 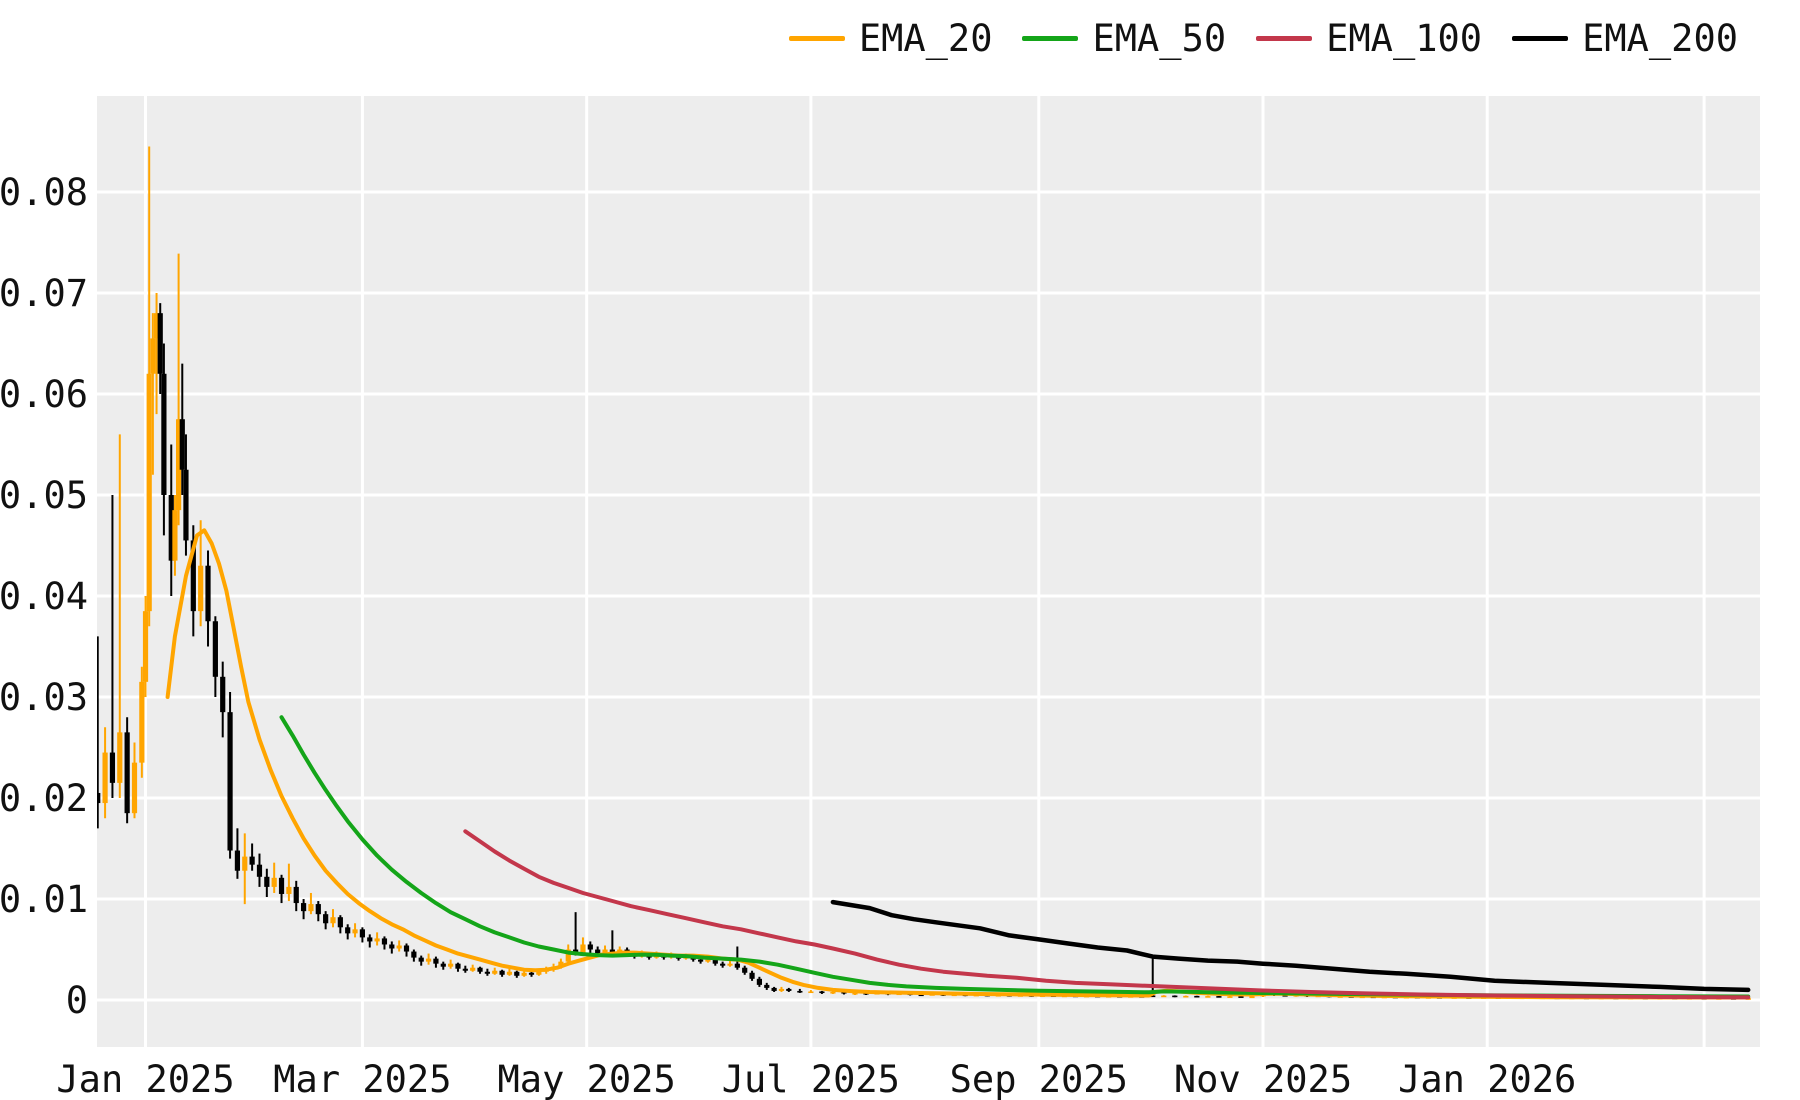 I want to click on y-tick-label: 0.05, so click(x=44, y=495).